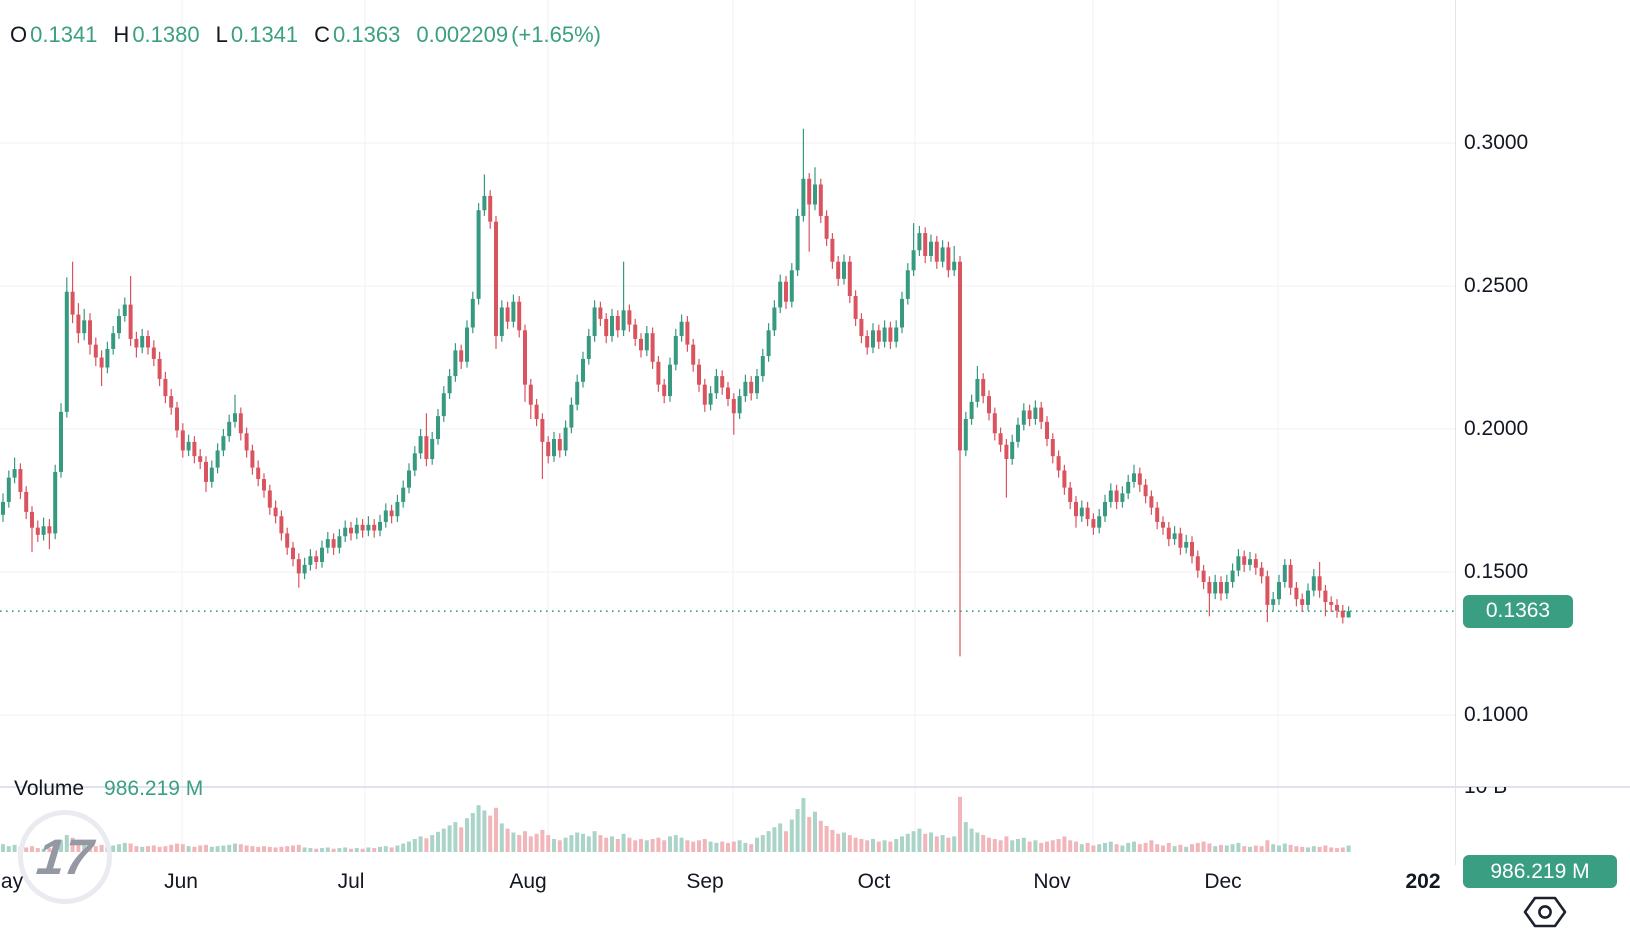 The image size is (1630, 952). What do you see at coordinates (1455, 432) in the screenshot?
I see `price-axis-separator` at bounding box center [1455, 432].